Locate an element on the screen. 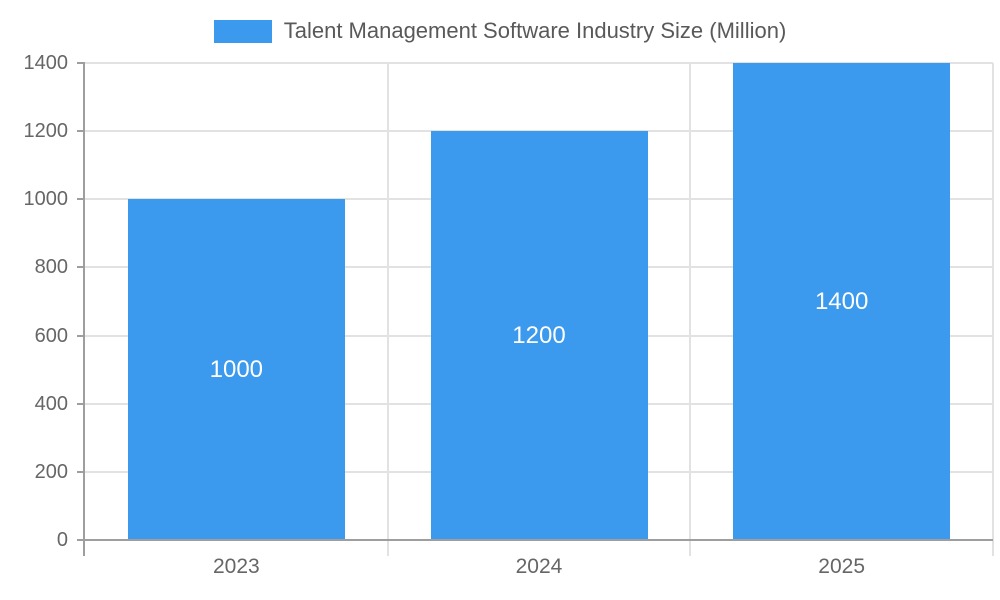  legend-swatch is located at coordinates (242, 31).